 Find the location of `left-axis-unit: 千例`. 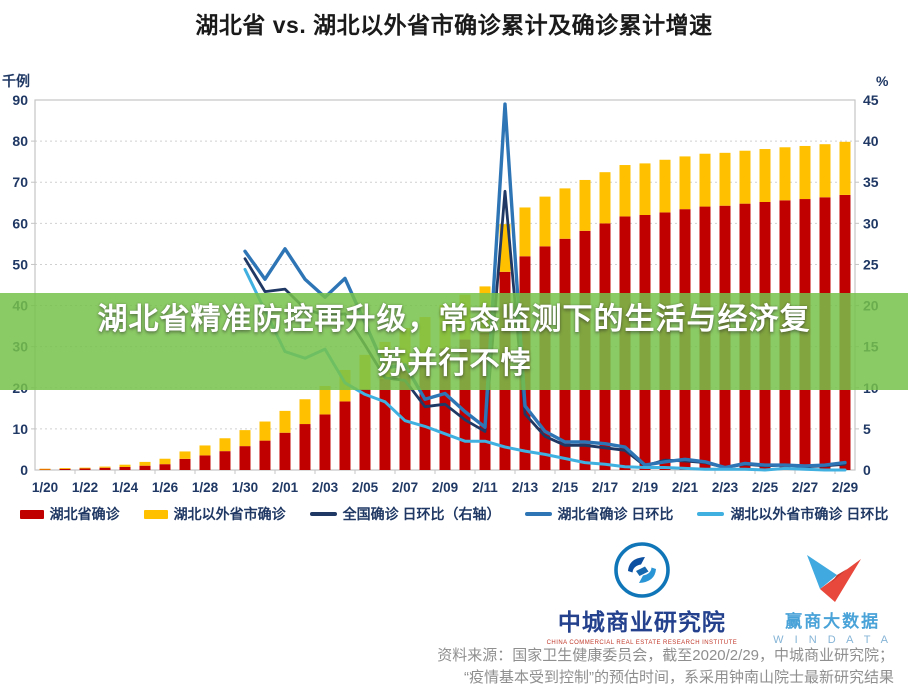

left-axis-unit: 千例 is located at coordinates (16, 81).